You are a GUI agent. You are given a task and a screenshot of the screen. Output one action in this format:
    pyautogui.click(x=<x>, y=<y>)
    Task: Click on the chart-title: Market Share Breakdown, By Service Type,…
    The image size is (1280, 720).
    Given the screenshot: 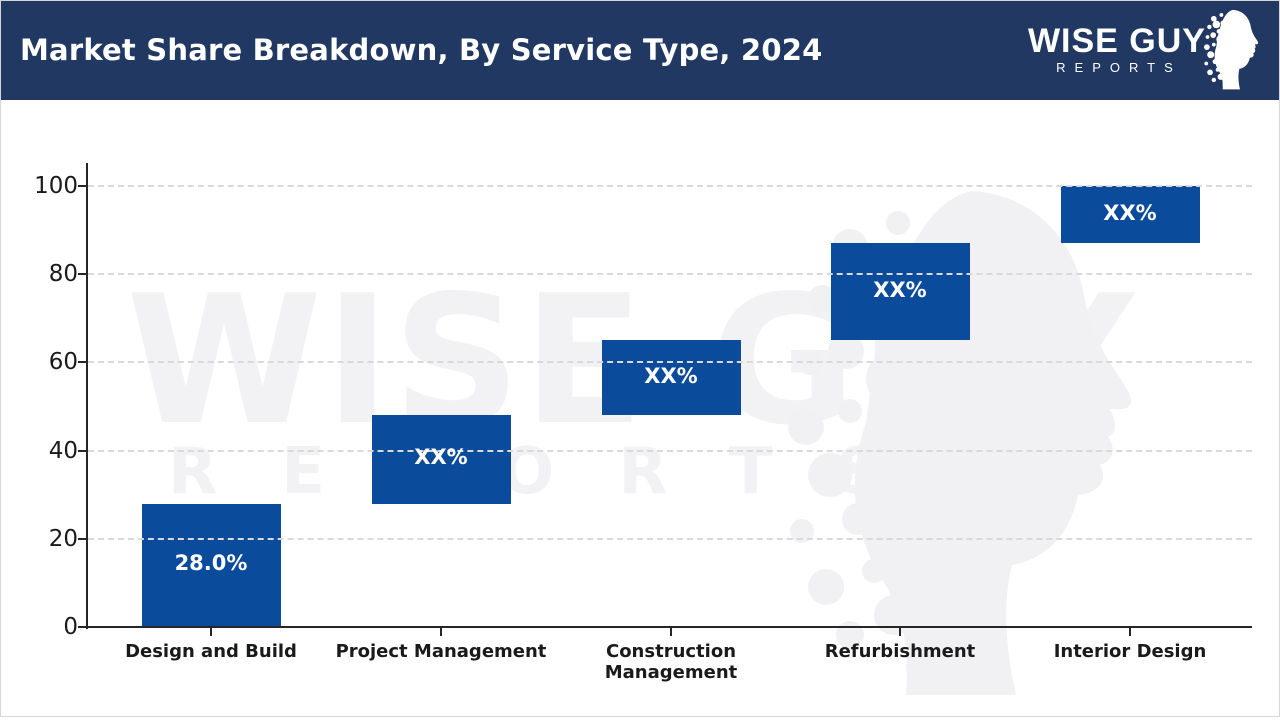 What is the action you would take?
    pyautogui.click(x=421, y=50)
    